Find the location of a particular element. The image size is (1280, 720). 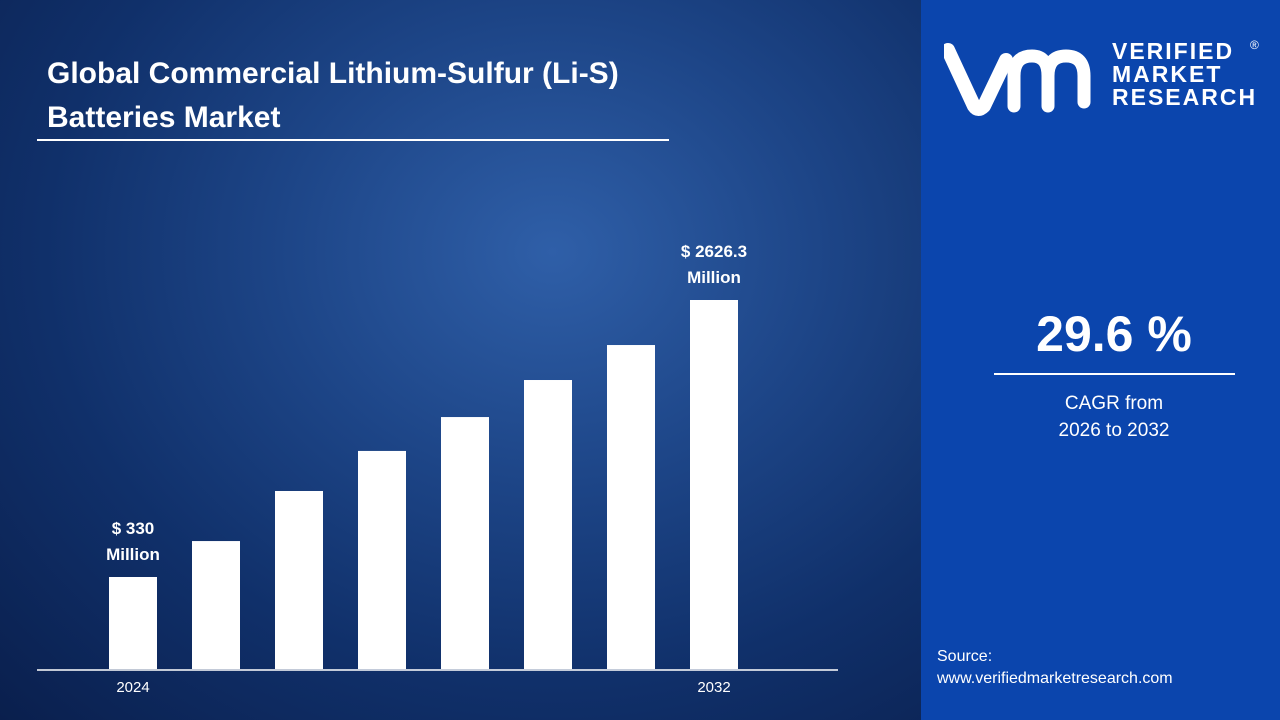

title-divider is located at coordinates (353, 140).